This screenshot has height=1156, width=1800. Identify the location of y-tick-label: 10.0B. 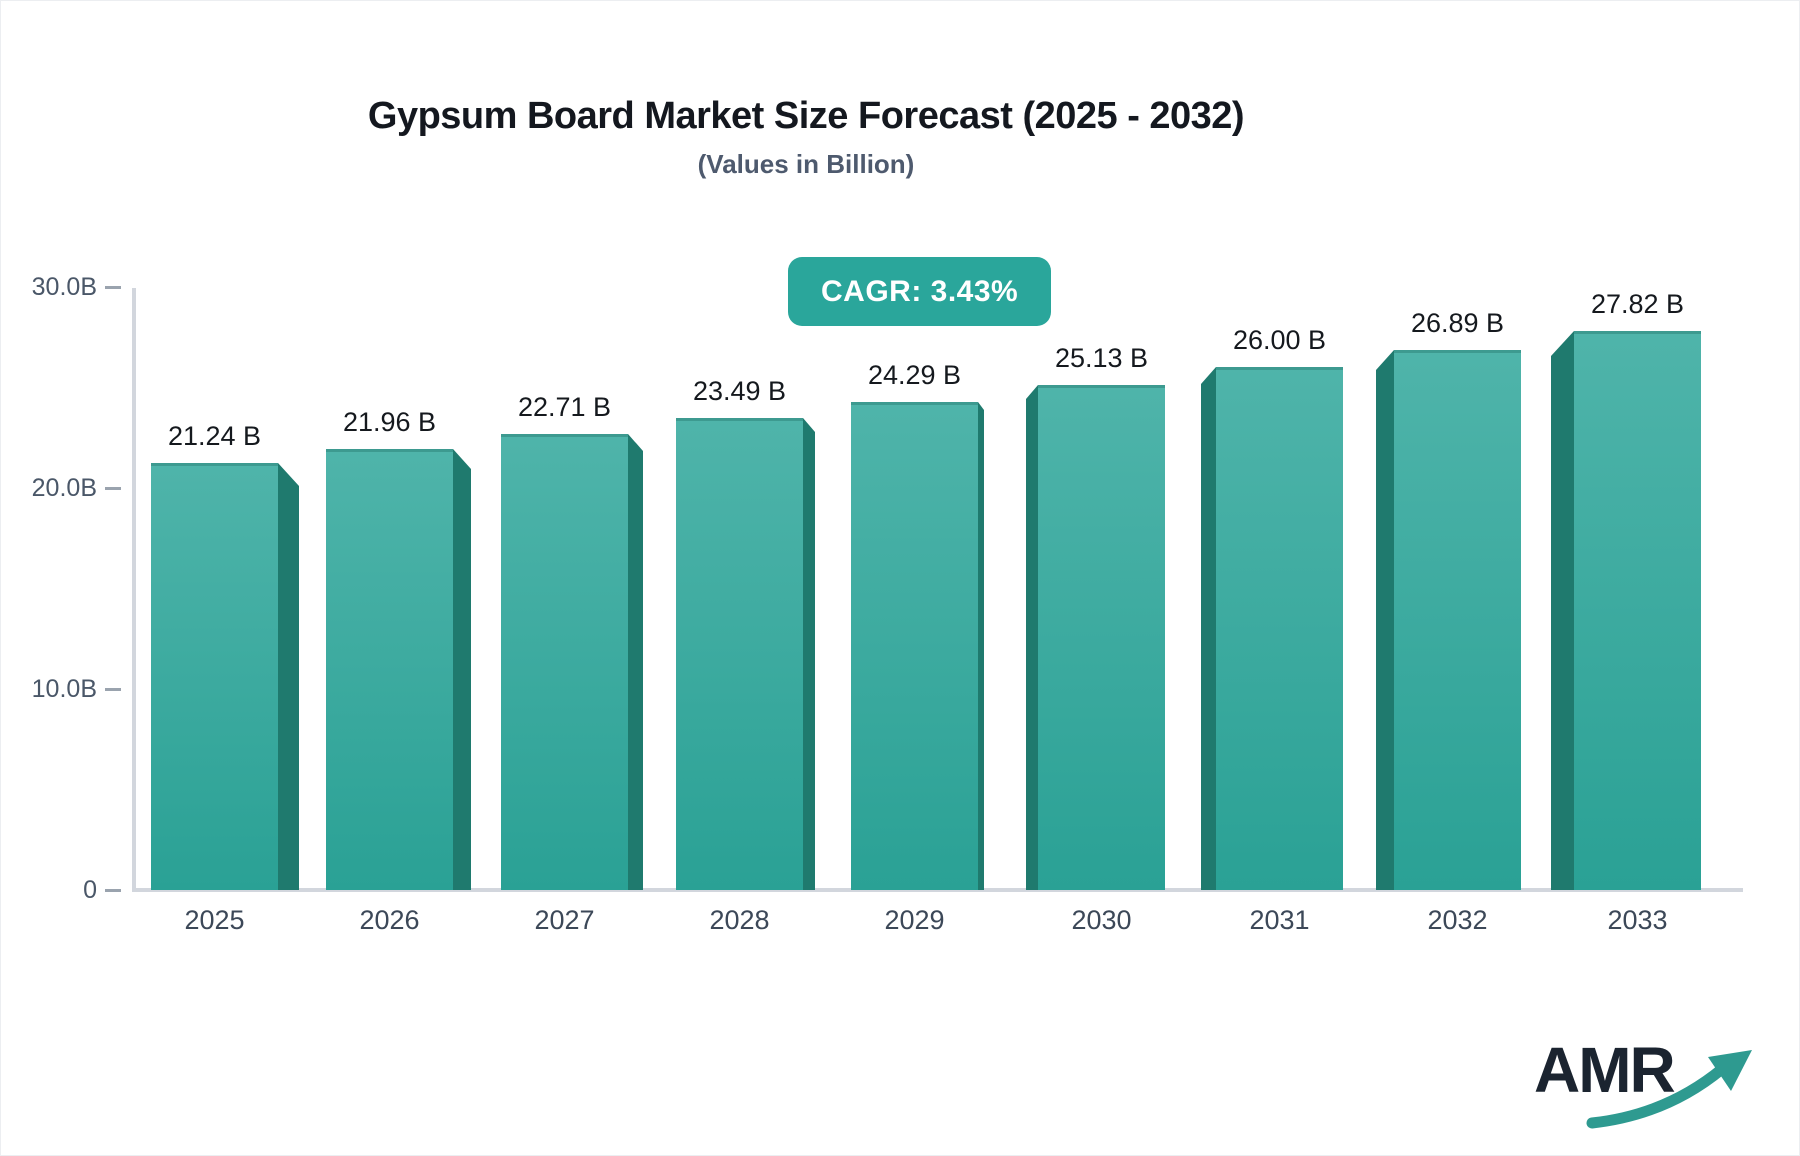
(64, 689).